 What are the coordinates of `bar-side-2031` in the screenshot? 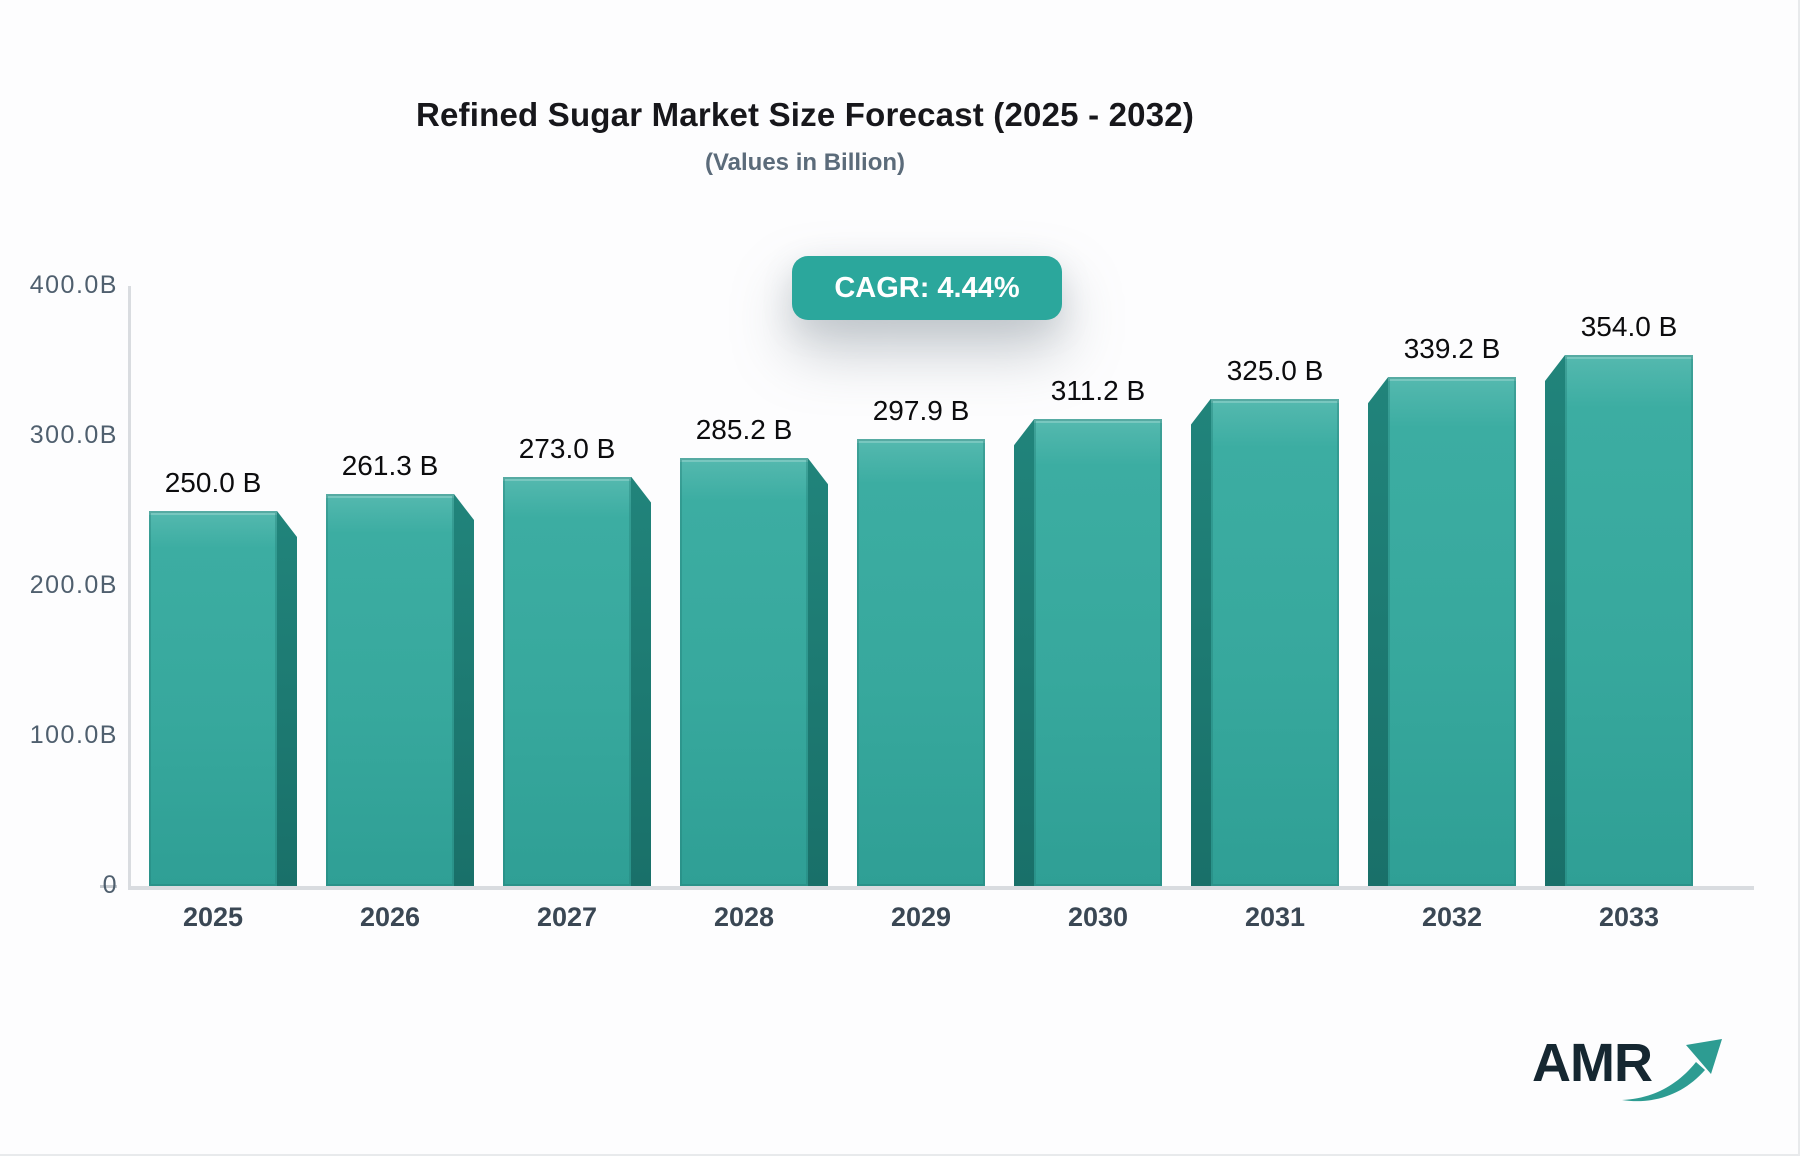 It's located at (1201, 642).